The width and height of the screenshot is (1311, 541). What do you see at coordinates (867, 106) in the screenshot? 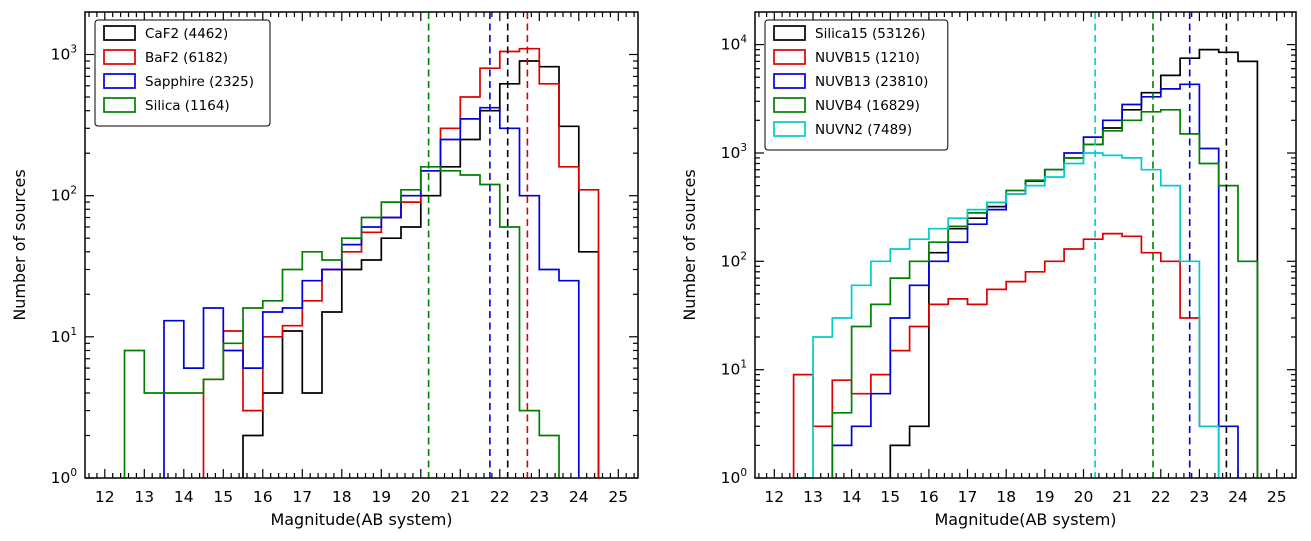
I see `legend-label: NUVB4 (16829)` at bounding box center [867, 106].